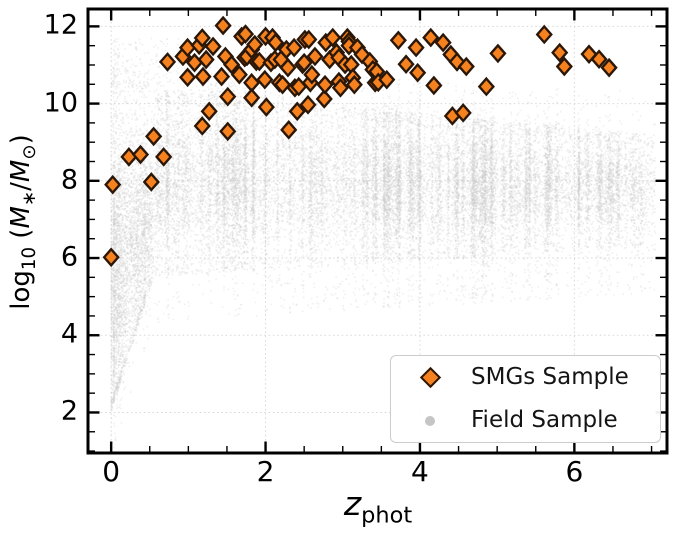 This screenshot has width=679, height=537. What do you see at coordinates (30, 152) in the screenshot?
I see `ylabel-msun-sub: ⊙` at bounding box center [30, 152].